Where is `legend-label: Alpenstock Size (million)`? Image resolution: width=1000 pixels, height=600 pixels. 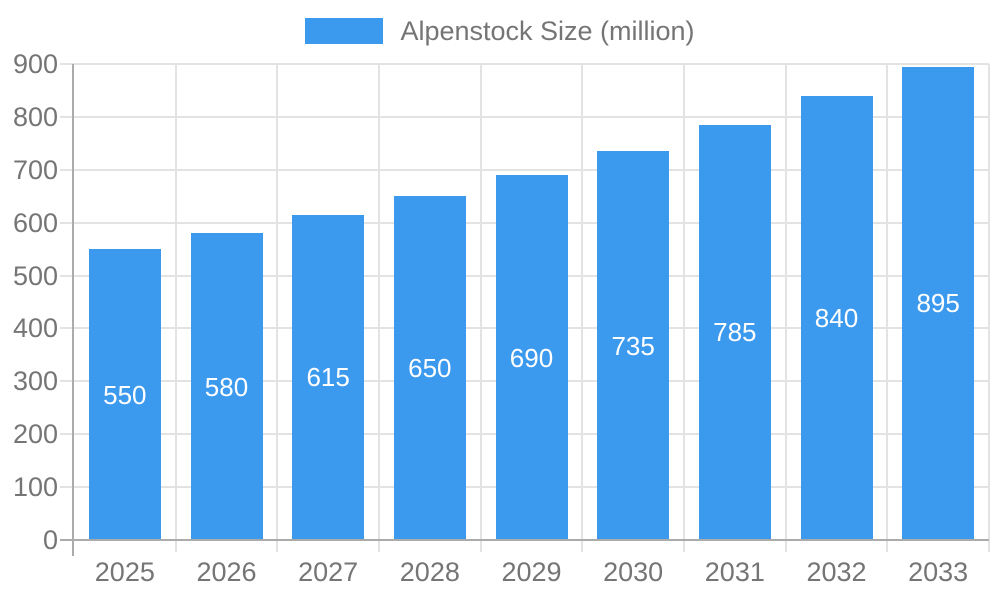 legend-label: Alpenstock Size (million) is located at coordinates (547, 31).